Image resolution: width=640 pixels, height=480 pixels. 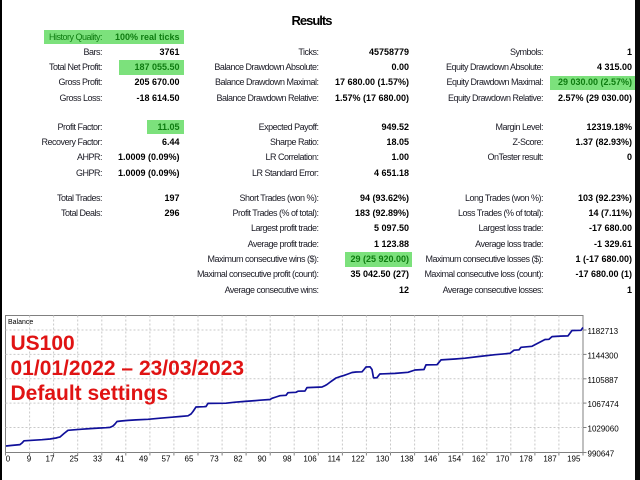 I want to click on svg-text: 146, so click(x=431, y=459).